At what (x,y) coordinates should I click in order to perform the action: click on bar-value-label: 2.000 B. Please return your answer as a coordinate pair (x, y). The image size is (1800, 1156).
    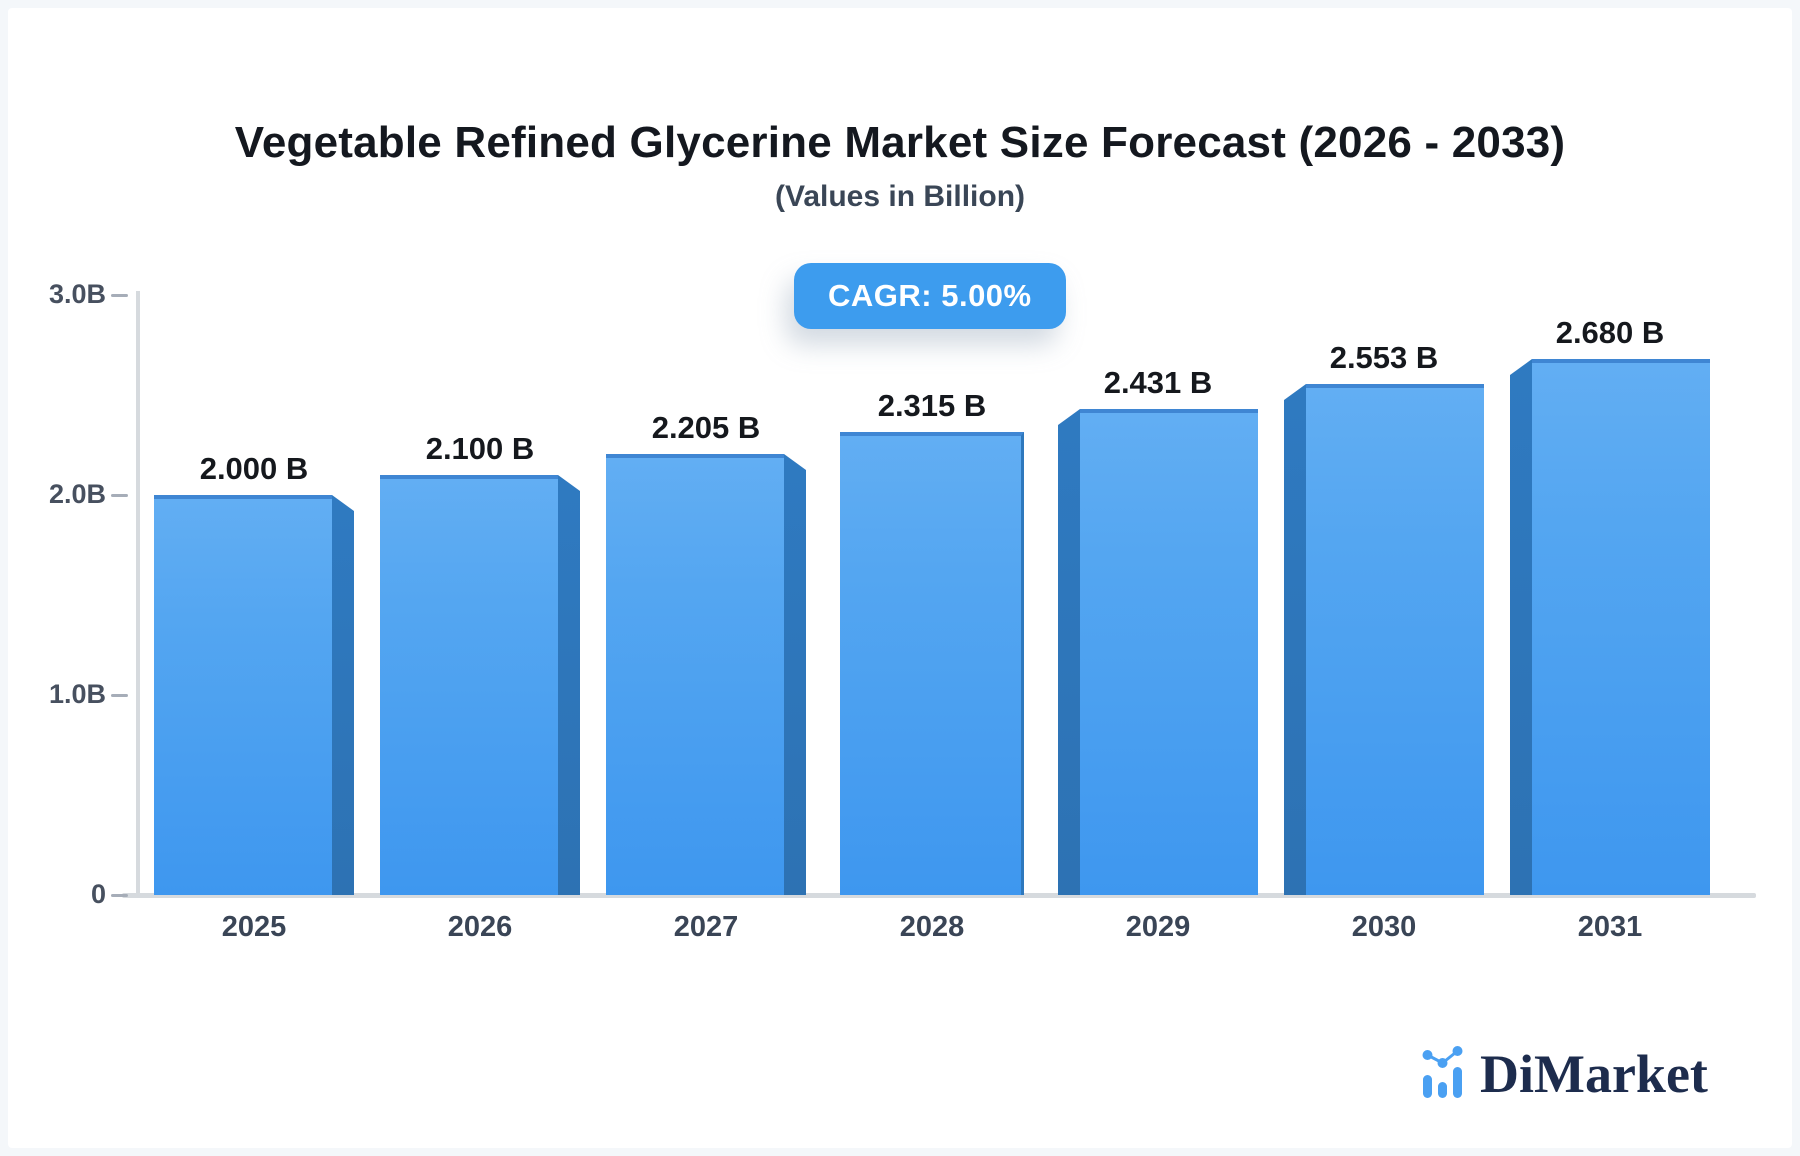
    Looking at the image, I should click on (254, 468).